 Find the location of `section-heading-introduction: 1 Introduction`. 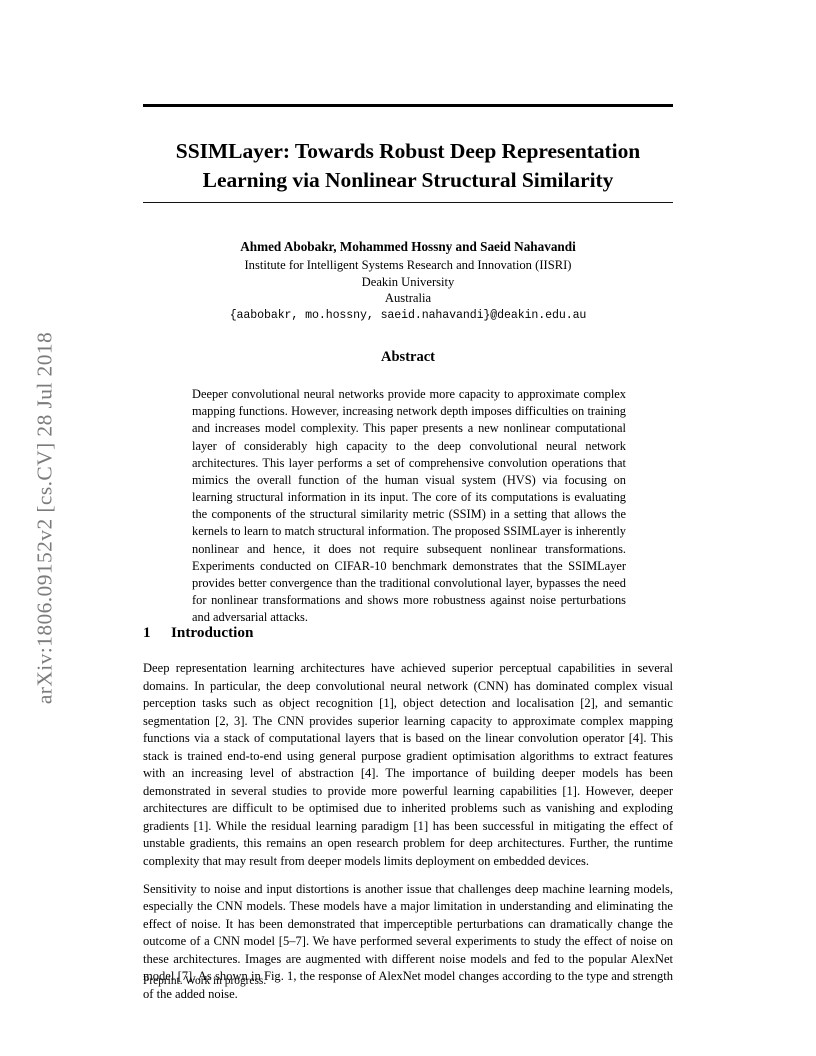

section-heading-introduction: 1 Introduction is located at coordinates (408, 633).